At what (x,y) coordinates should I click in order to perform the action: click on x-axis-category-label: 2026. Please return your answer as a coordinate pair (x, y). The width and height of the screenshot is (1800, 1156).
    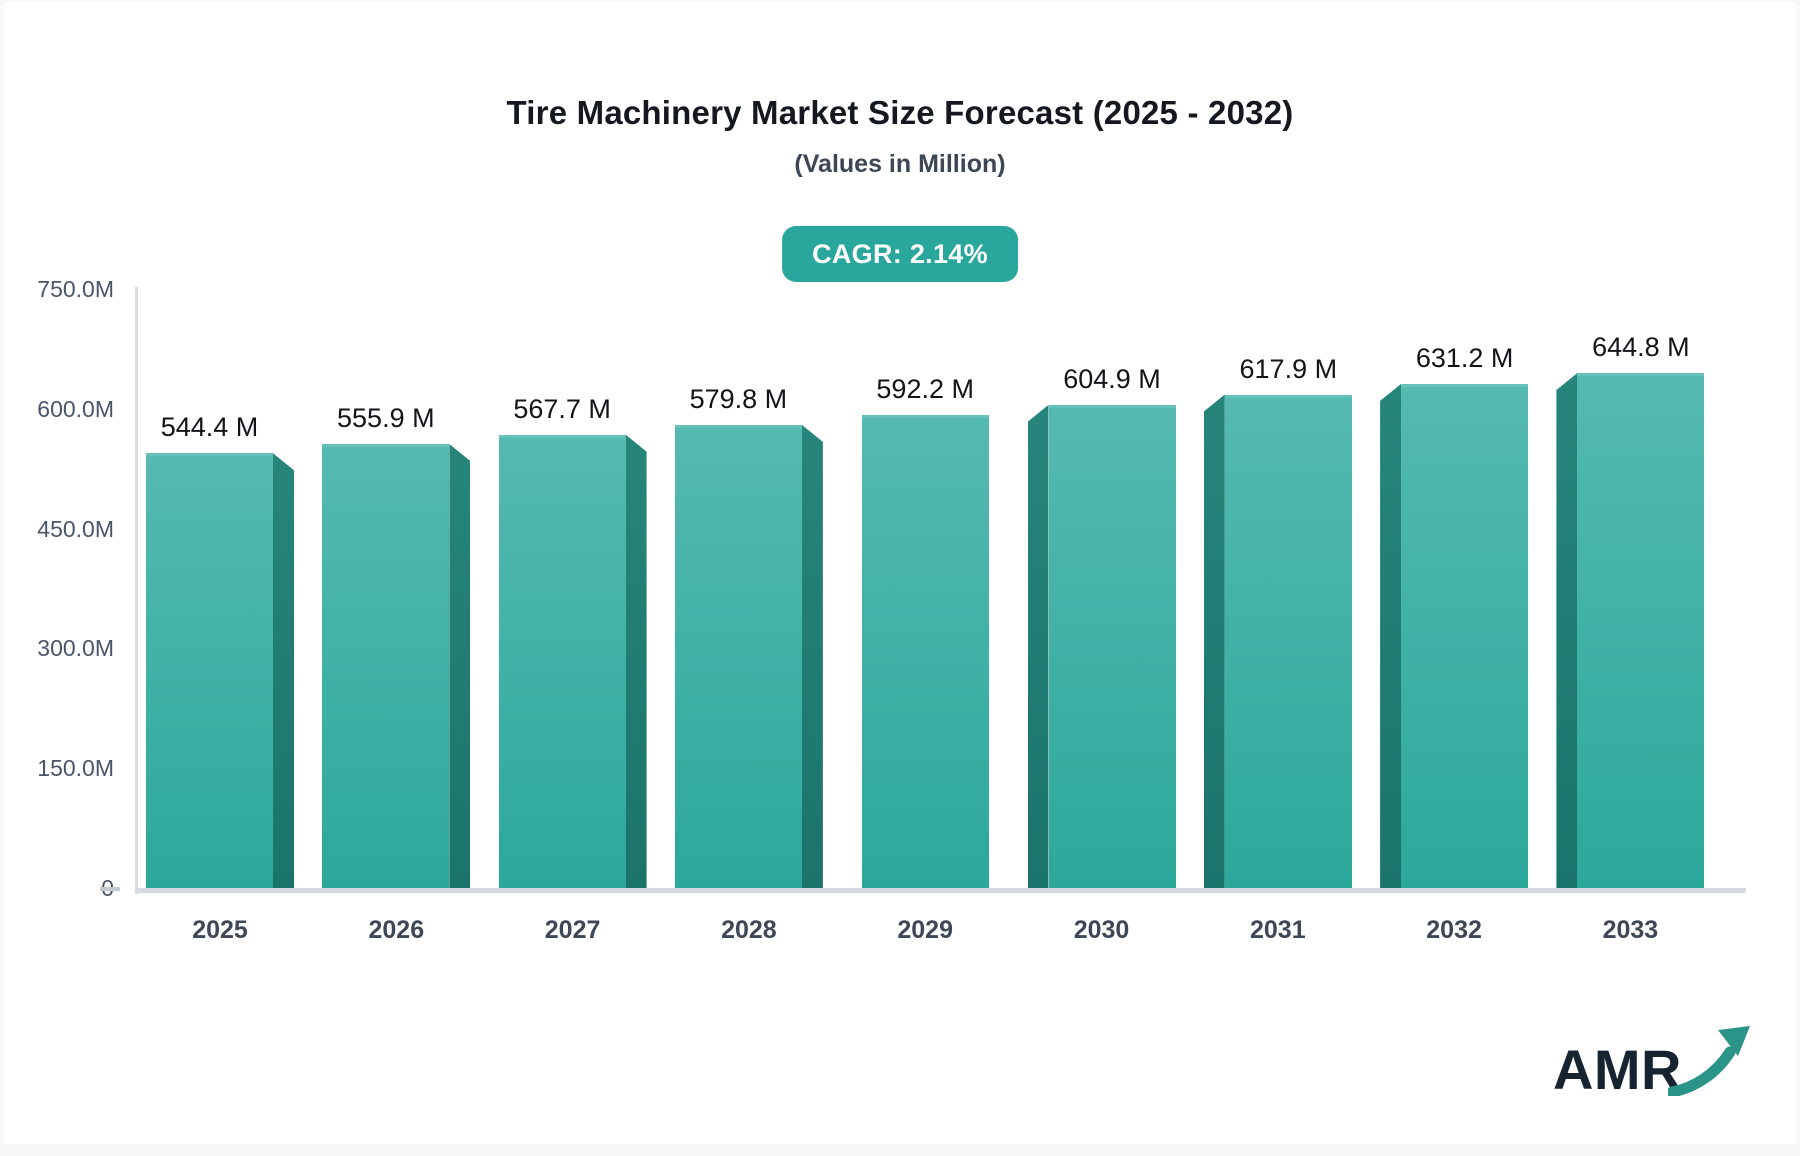
    Looking at the image, I should click on (396, 930).